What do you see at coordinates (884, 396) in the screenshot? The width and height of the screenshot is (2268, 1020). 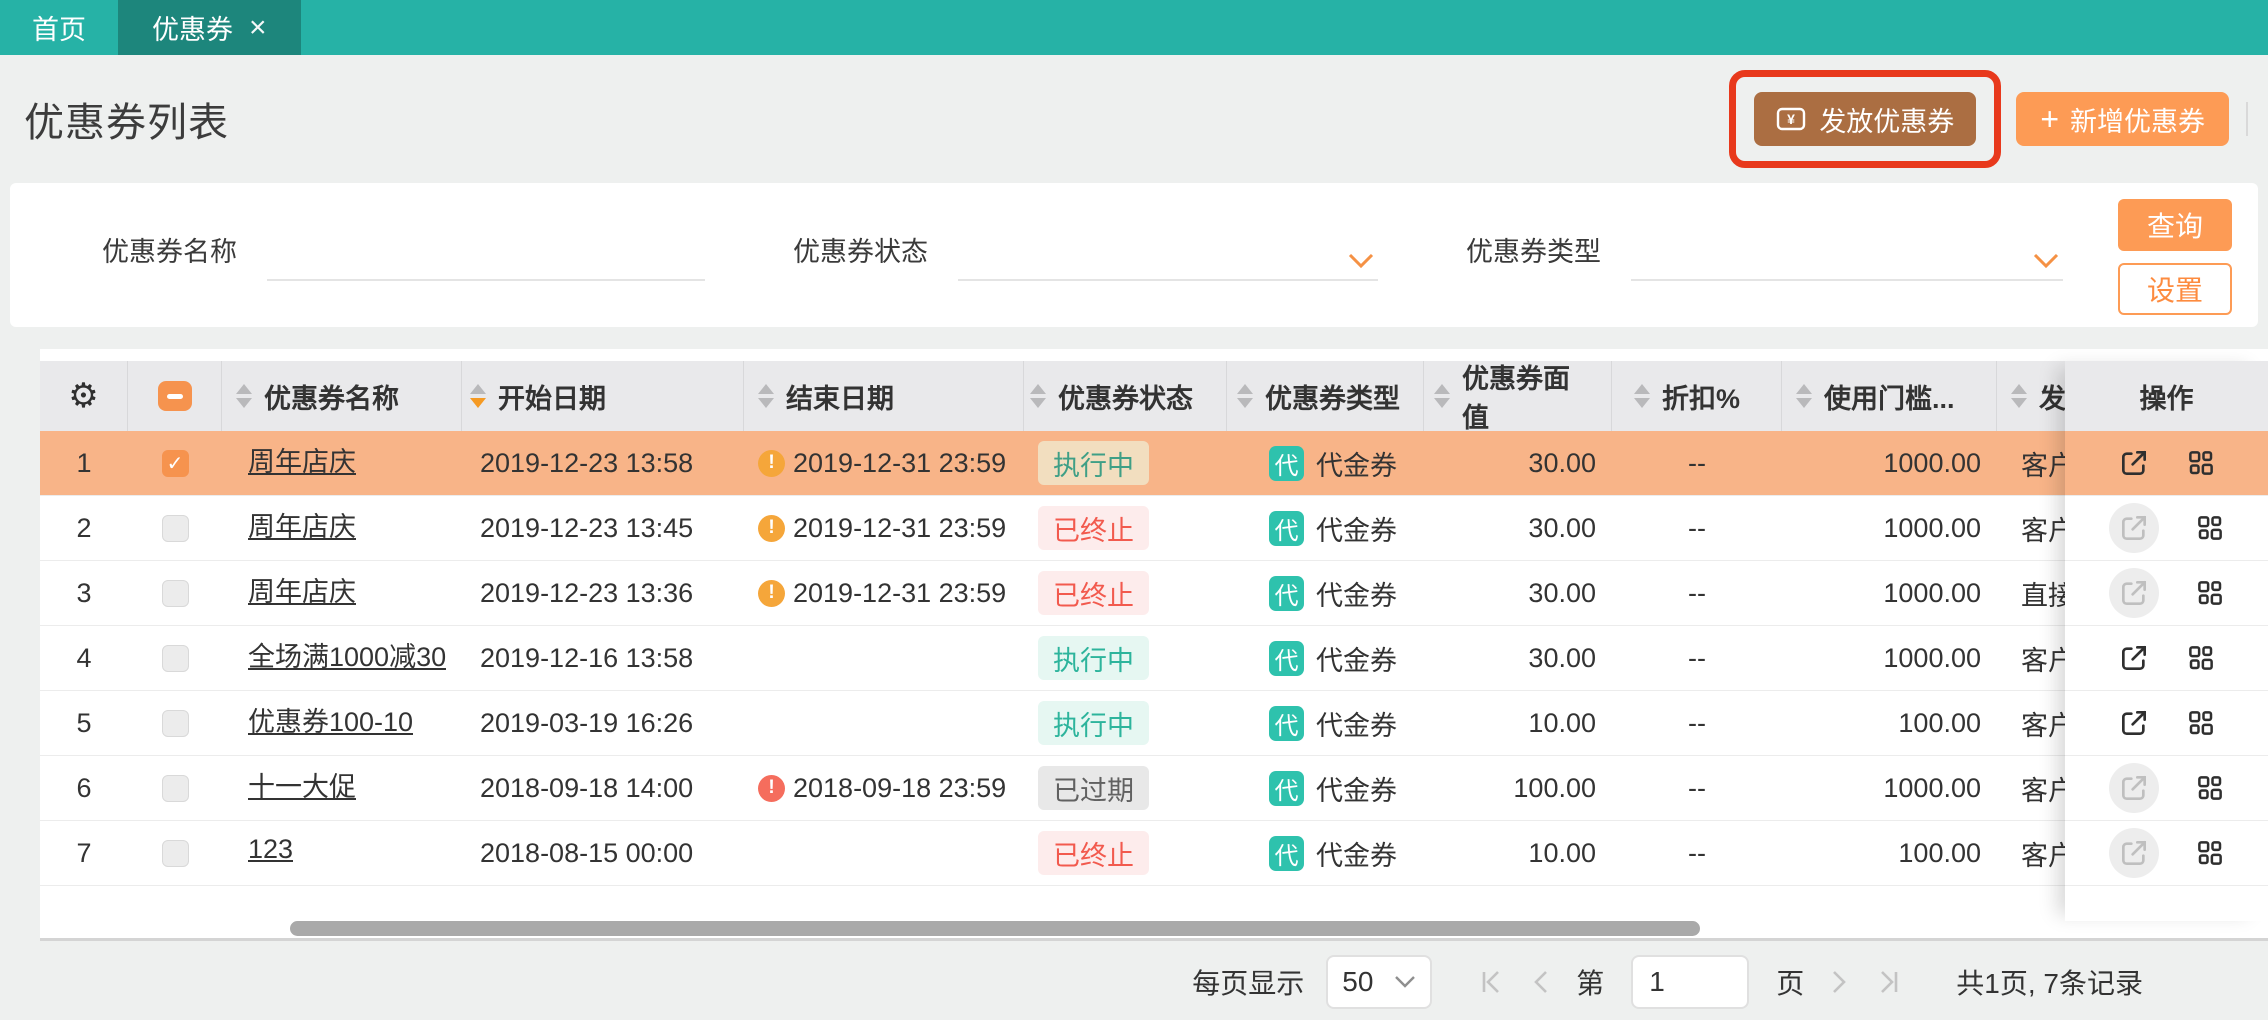 I see `header-end-date: 结束日期` at bounding box center [884, 396].